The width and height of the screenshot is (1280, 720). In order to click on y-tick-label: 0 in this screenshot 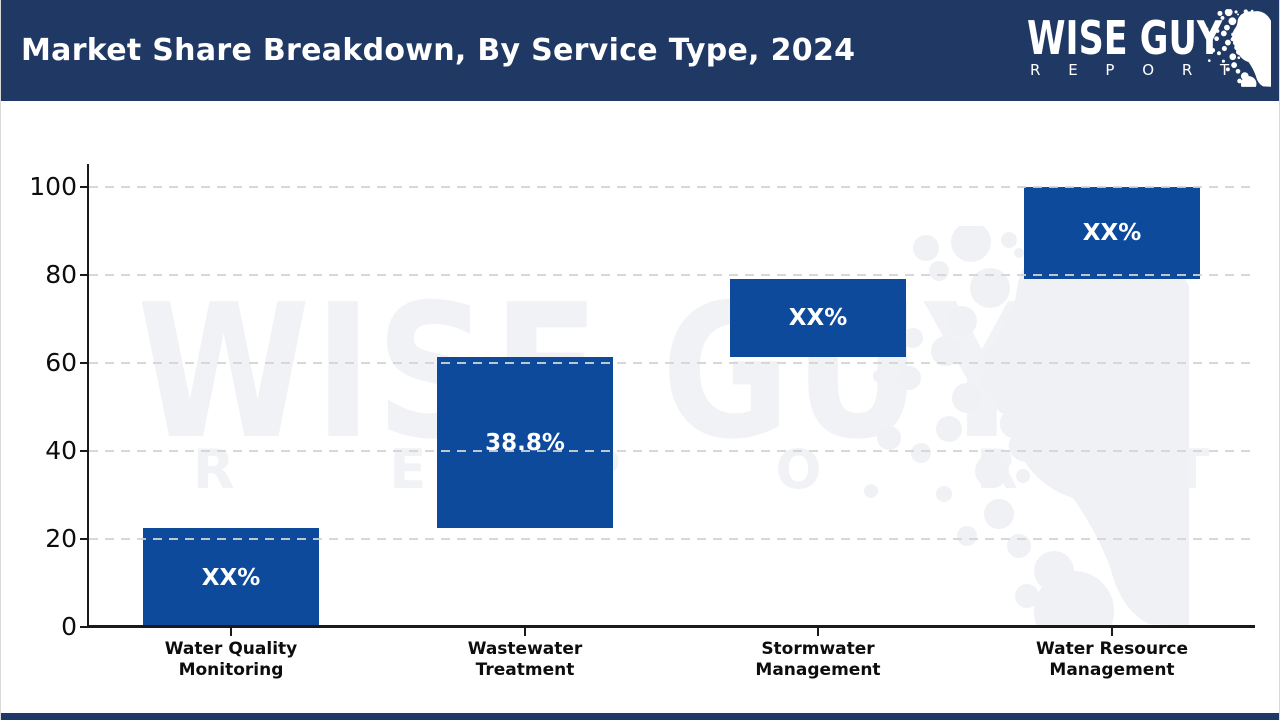, I will do `click(69, 626)`.